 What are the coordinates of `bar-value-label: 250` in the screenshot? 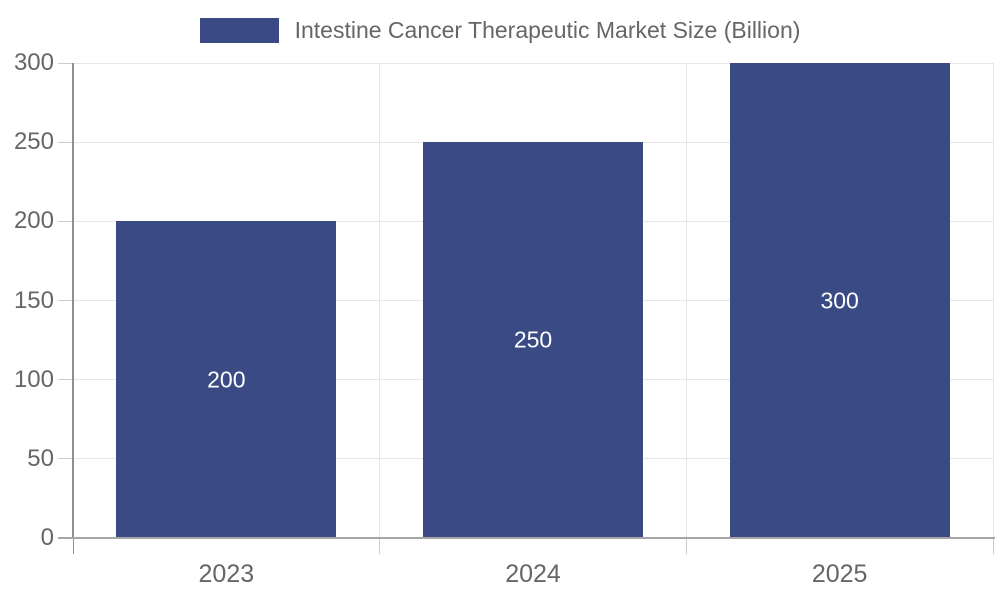 It's located at (533, 339).